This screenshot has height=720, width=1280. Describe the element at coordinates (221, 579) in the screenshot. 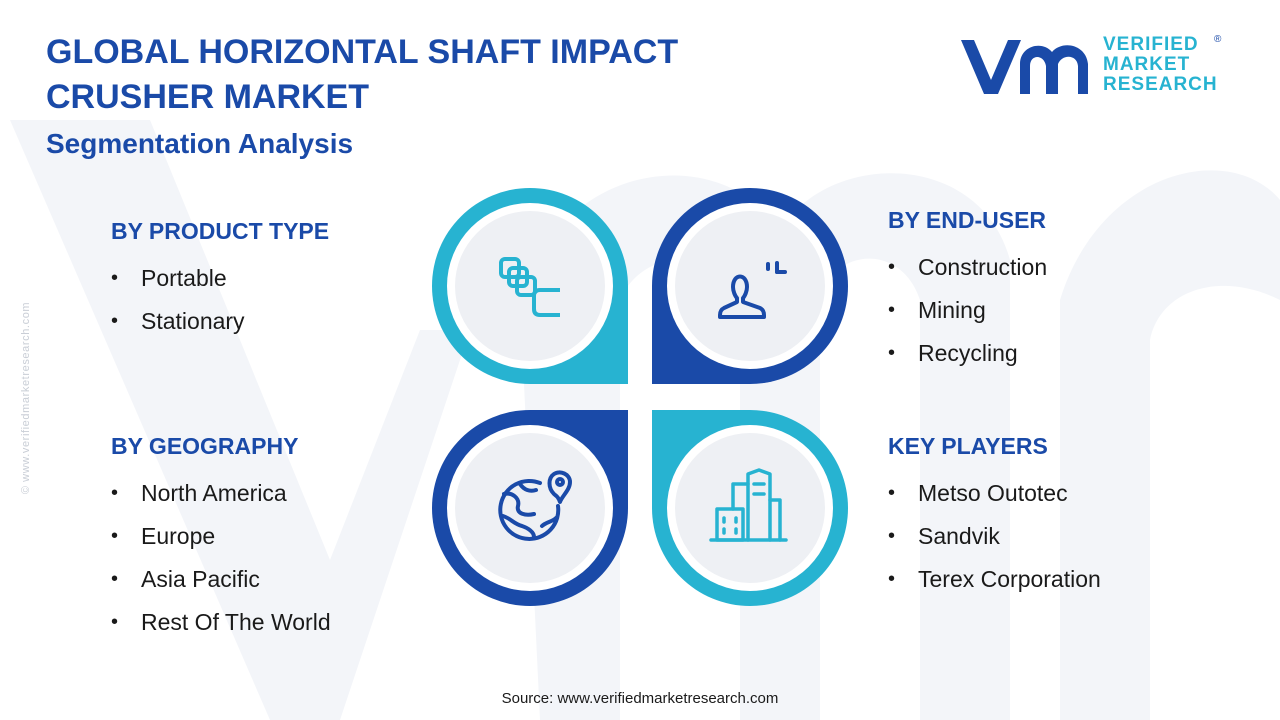

I see `list-item: Asia Pacific` at that location.